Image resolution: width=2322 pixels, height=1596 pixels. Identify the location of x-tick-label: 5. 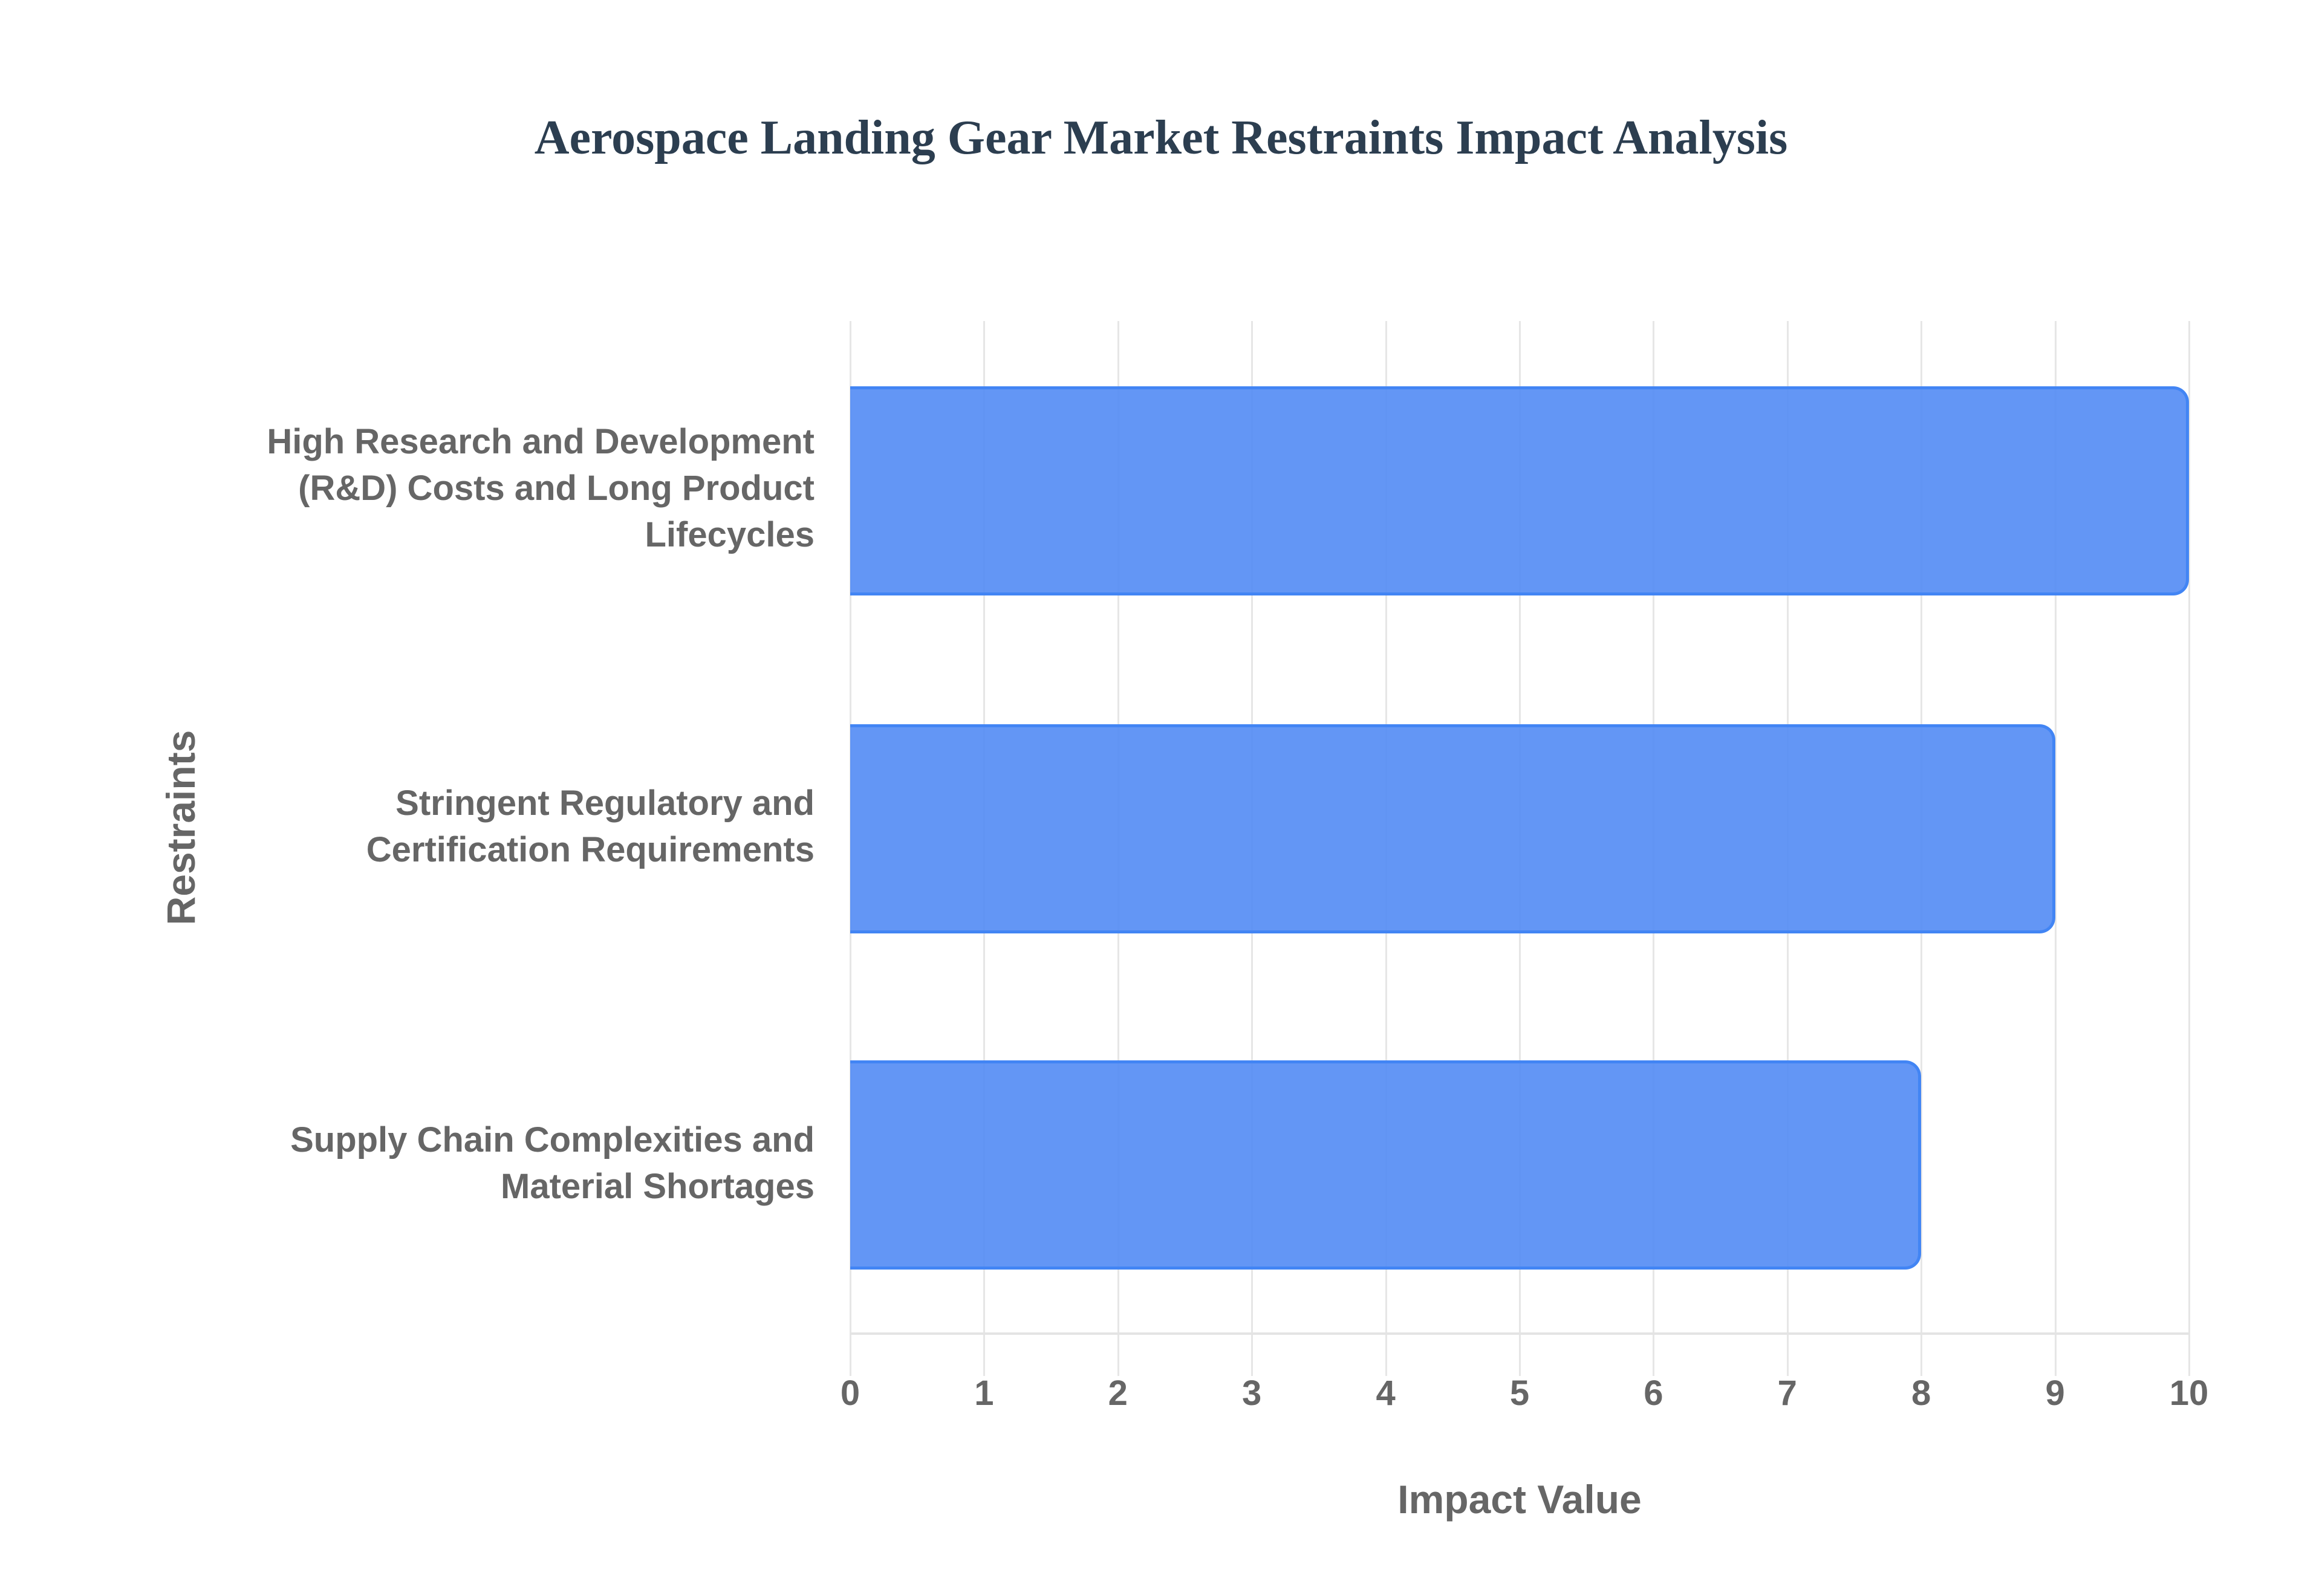
(1519, 1393).